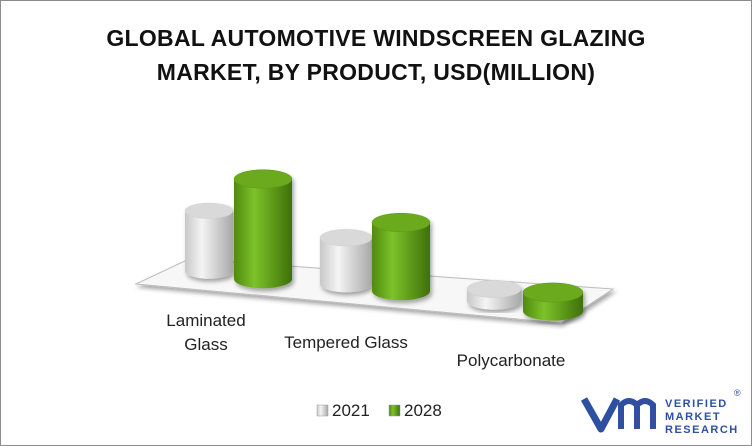 The image size is (752, 446). What do you see at coordinates (737, 393) in the screenshot?
I see `logo-mark: ®` at bounding box center [737, 393].